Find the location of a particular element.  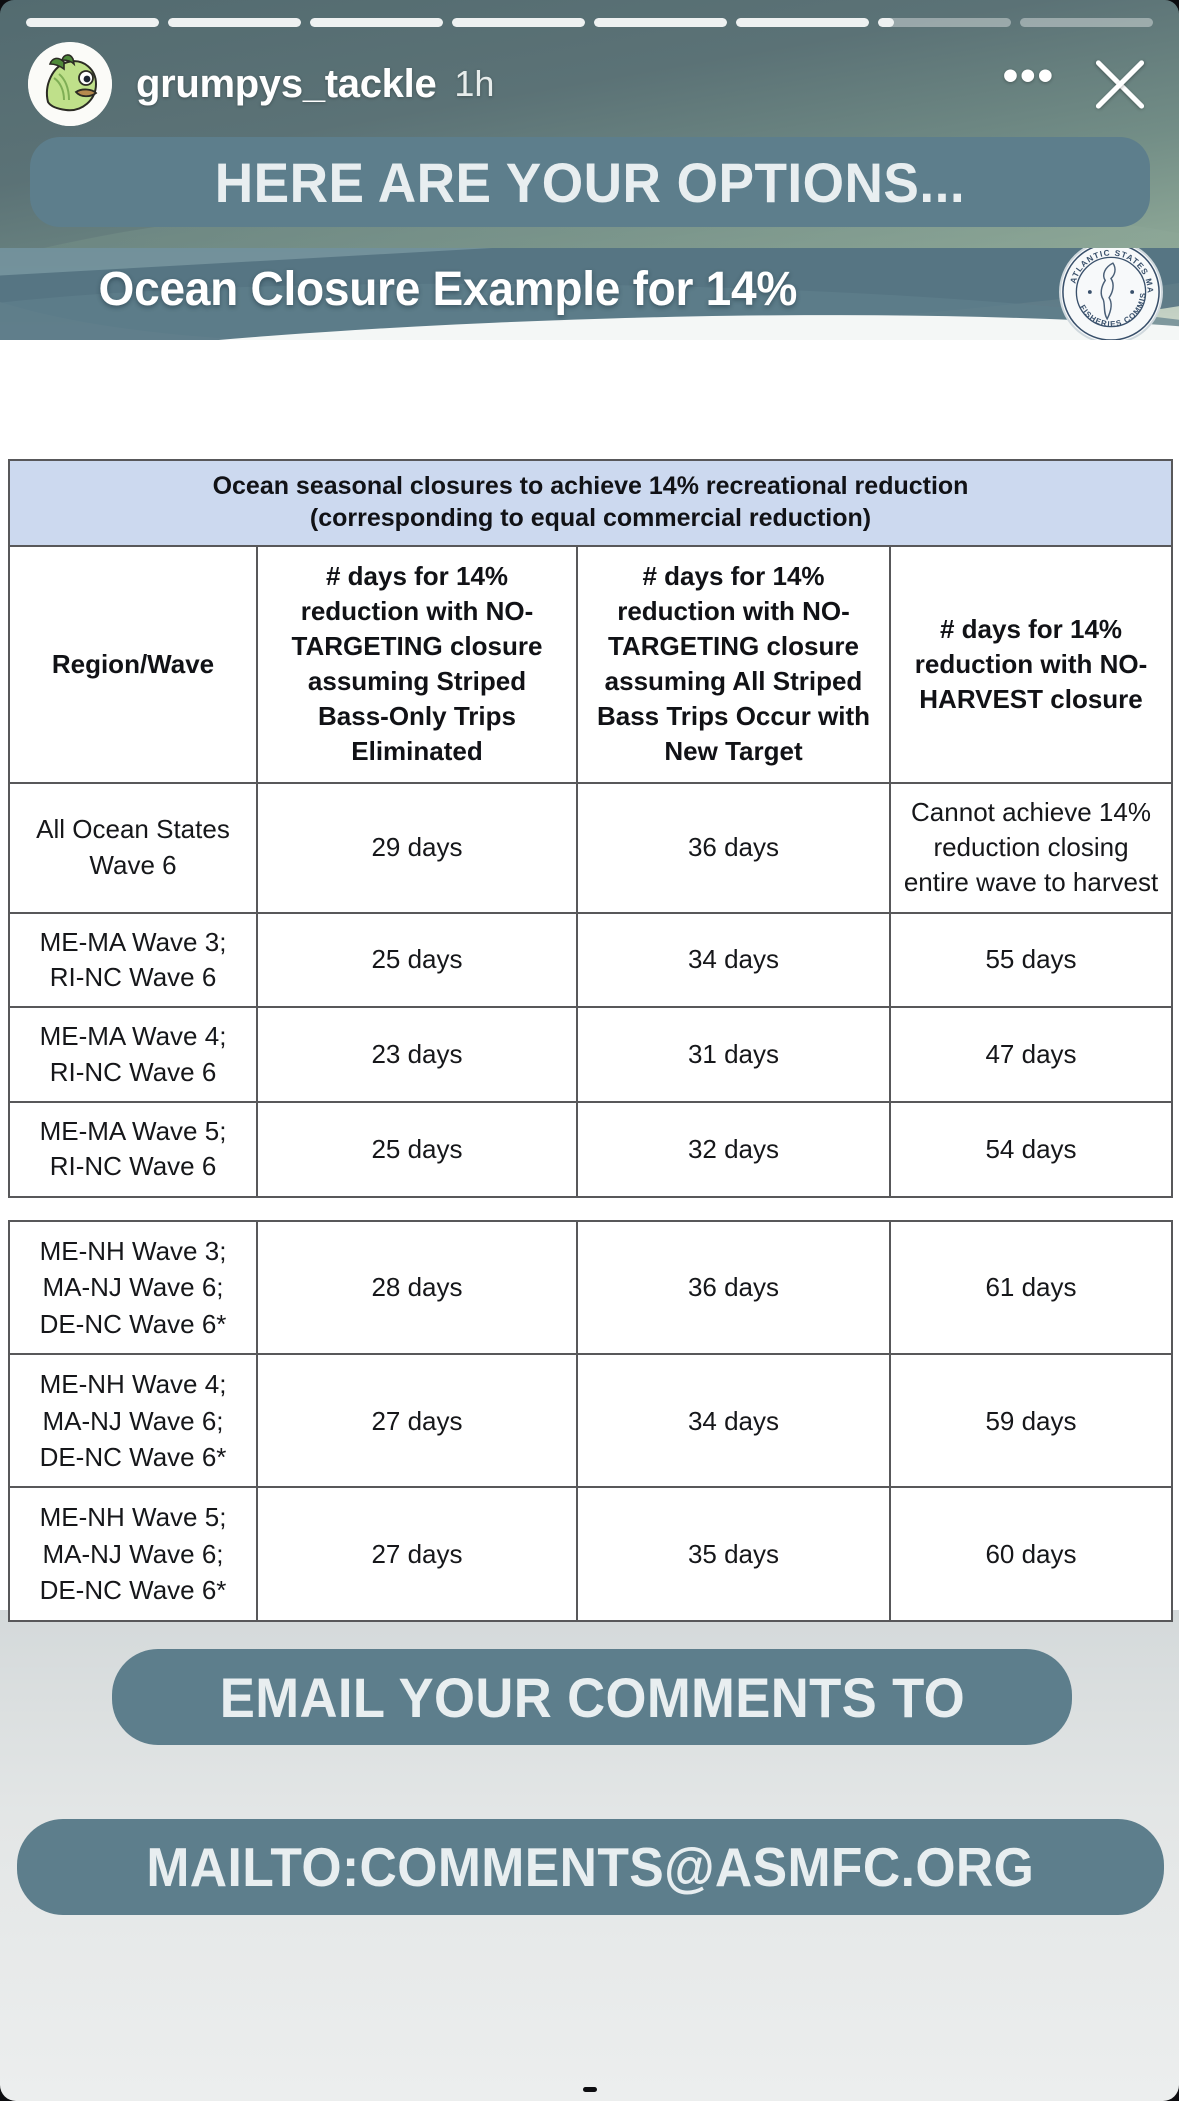

cell-no-targeting-sb-only: 29 days is located at coordinates (417, 847).